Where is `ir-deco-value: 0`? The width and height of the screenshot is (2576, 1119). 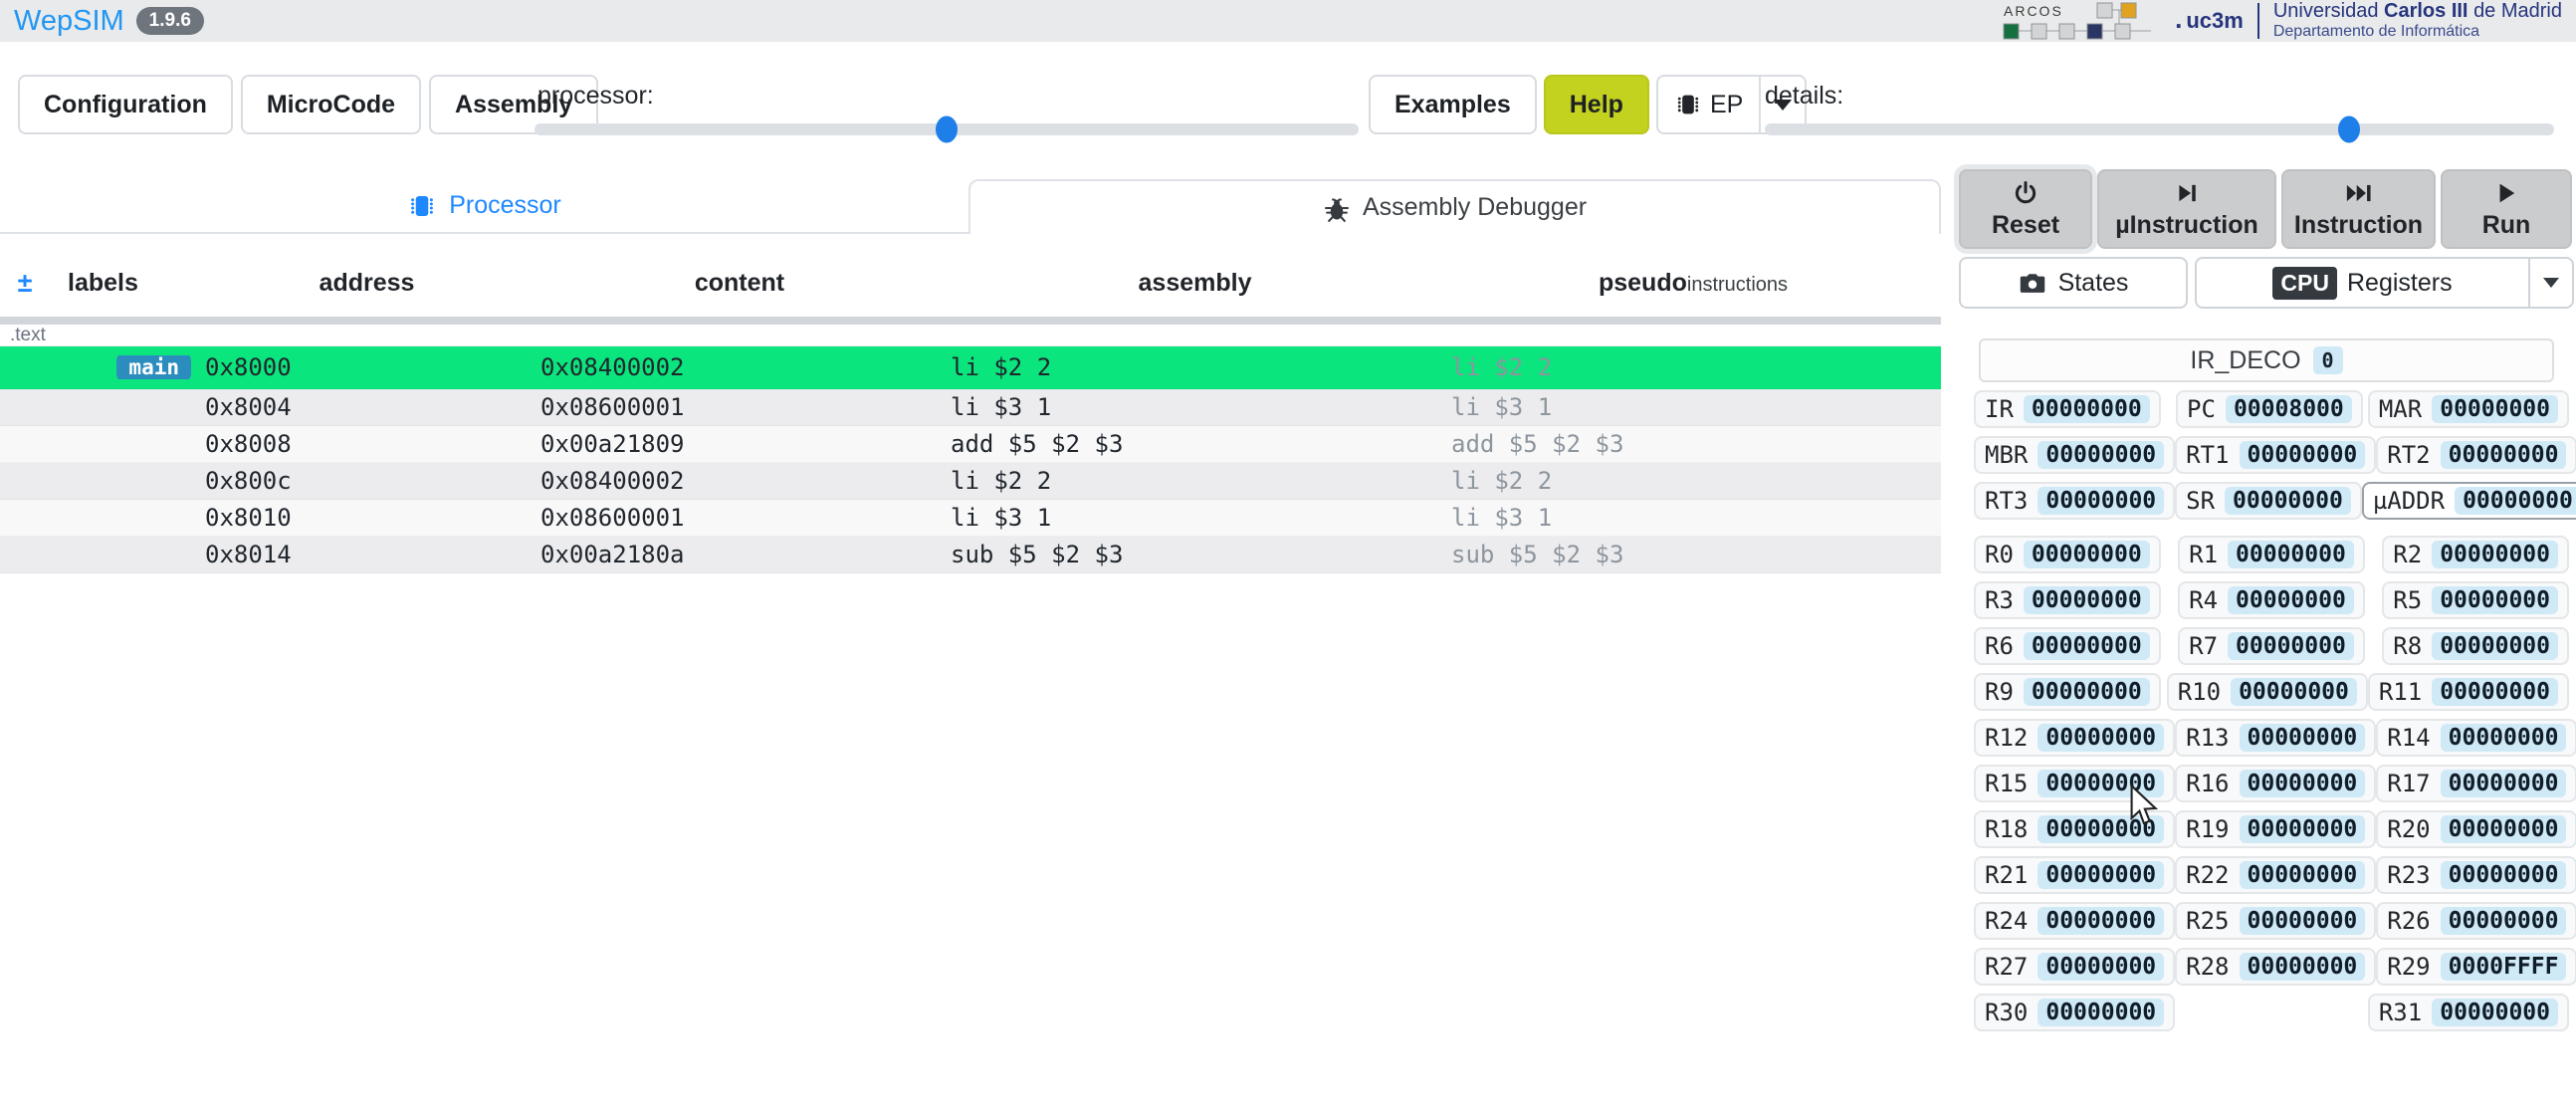 ir-deco-value: 0 is located at coordinates (2327, 360).